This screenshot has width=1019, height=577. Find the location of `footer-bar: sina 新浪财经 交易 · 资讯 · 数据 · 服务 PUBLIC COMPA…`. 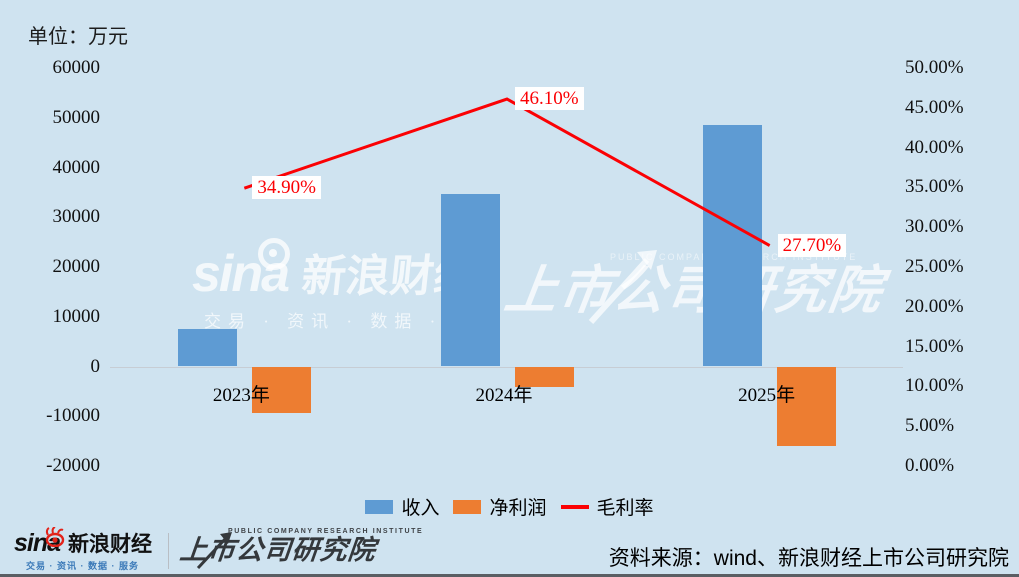

footer-bar: sina 新浪财经 交易 · 资讯 · 数据 · 服务 PUBLIC COMPA… is located at coordinates (509, 551).